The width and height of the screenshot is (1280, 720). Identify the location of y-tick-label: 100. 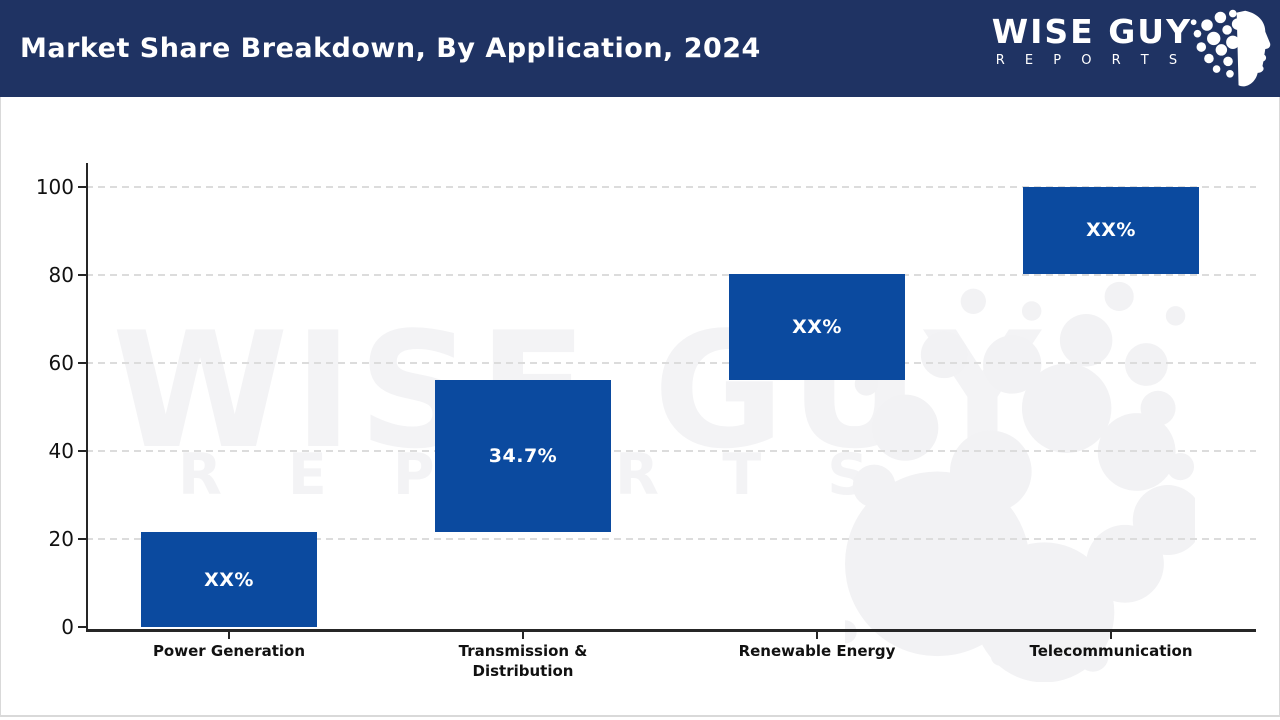
(54, 187).